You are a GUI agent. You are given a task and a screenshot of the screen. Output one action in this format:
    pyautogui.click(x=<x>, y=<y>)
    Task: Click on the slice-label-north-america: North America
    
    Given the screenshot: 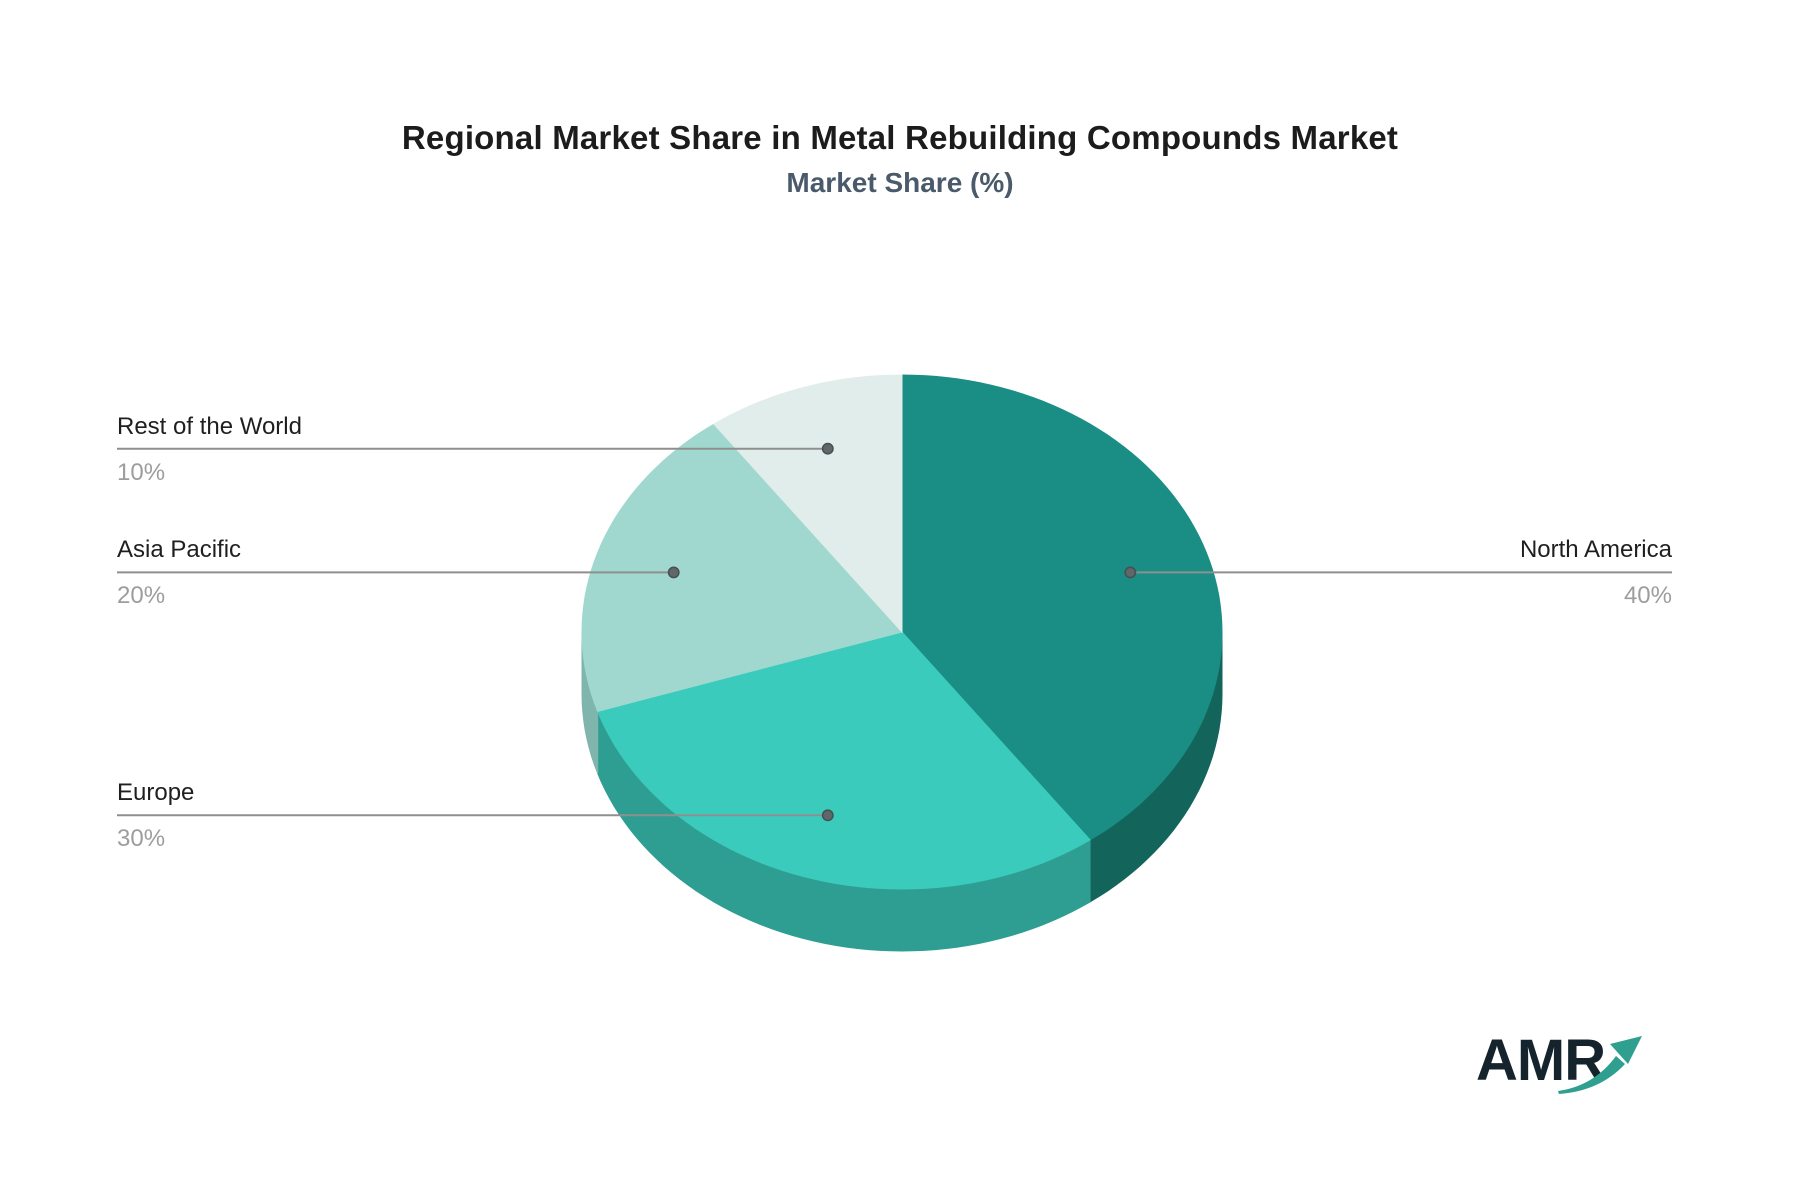 What is the action you would take?
    pyautogui.click(x=1595, y=550)
    